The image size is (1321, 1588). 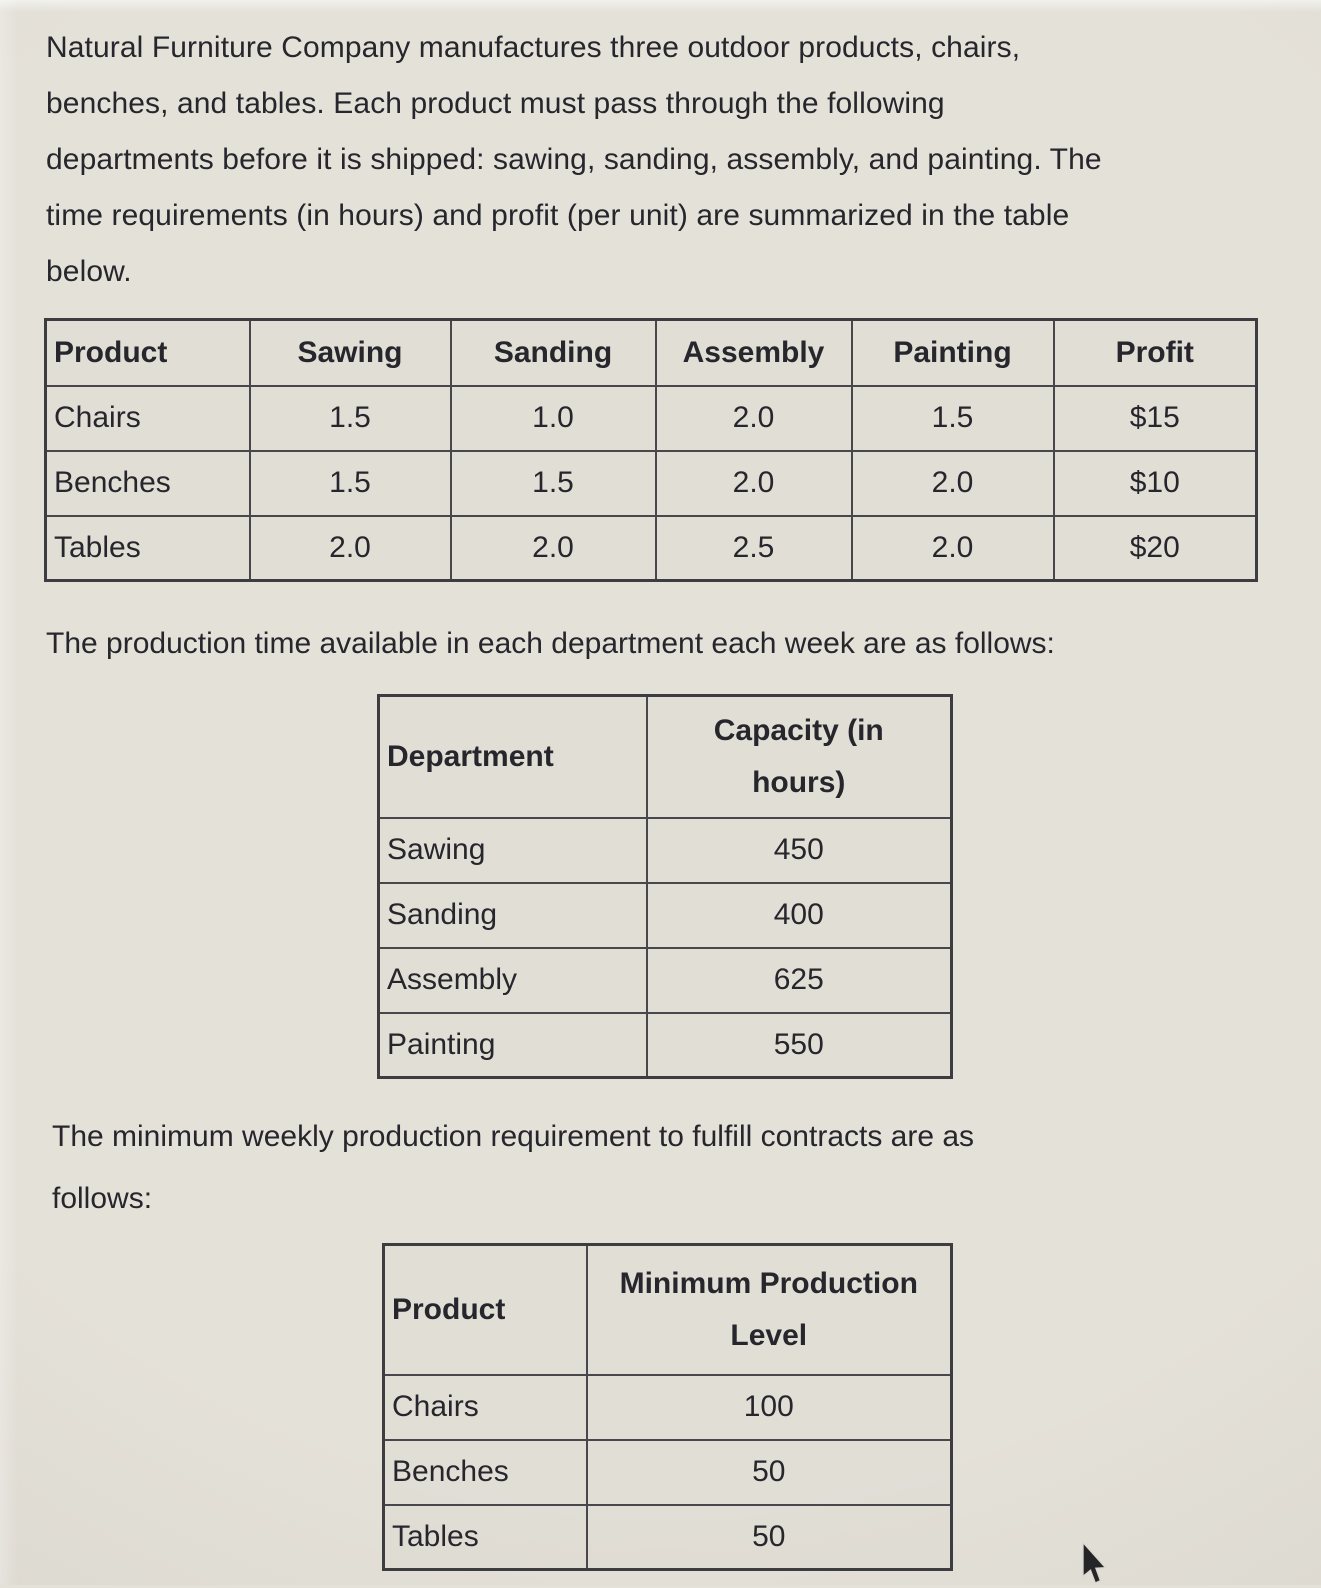 I want to click on table-row-benches-min: Benches 50, so click(x=667, y=1472).